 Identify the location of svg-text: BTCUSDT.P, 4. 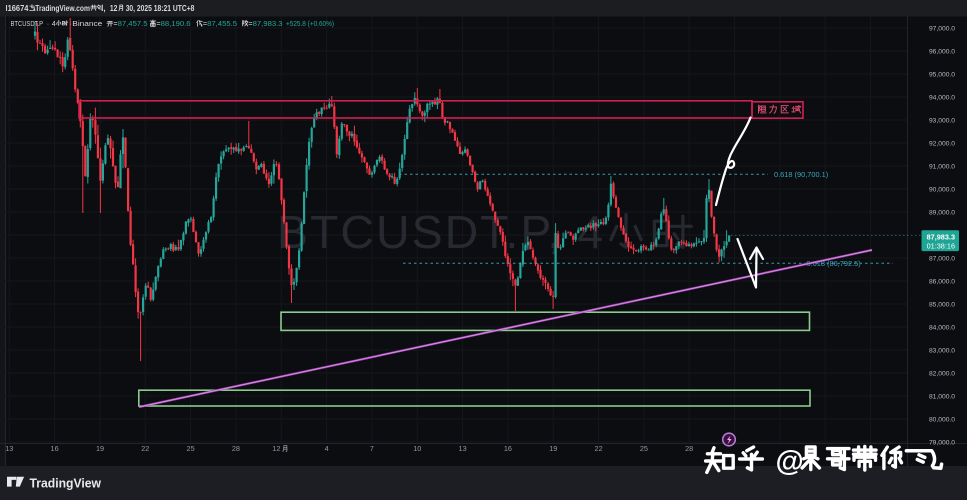
(441, 232).